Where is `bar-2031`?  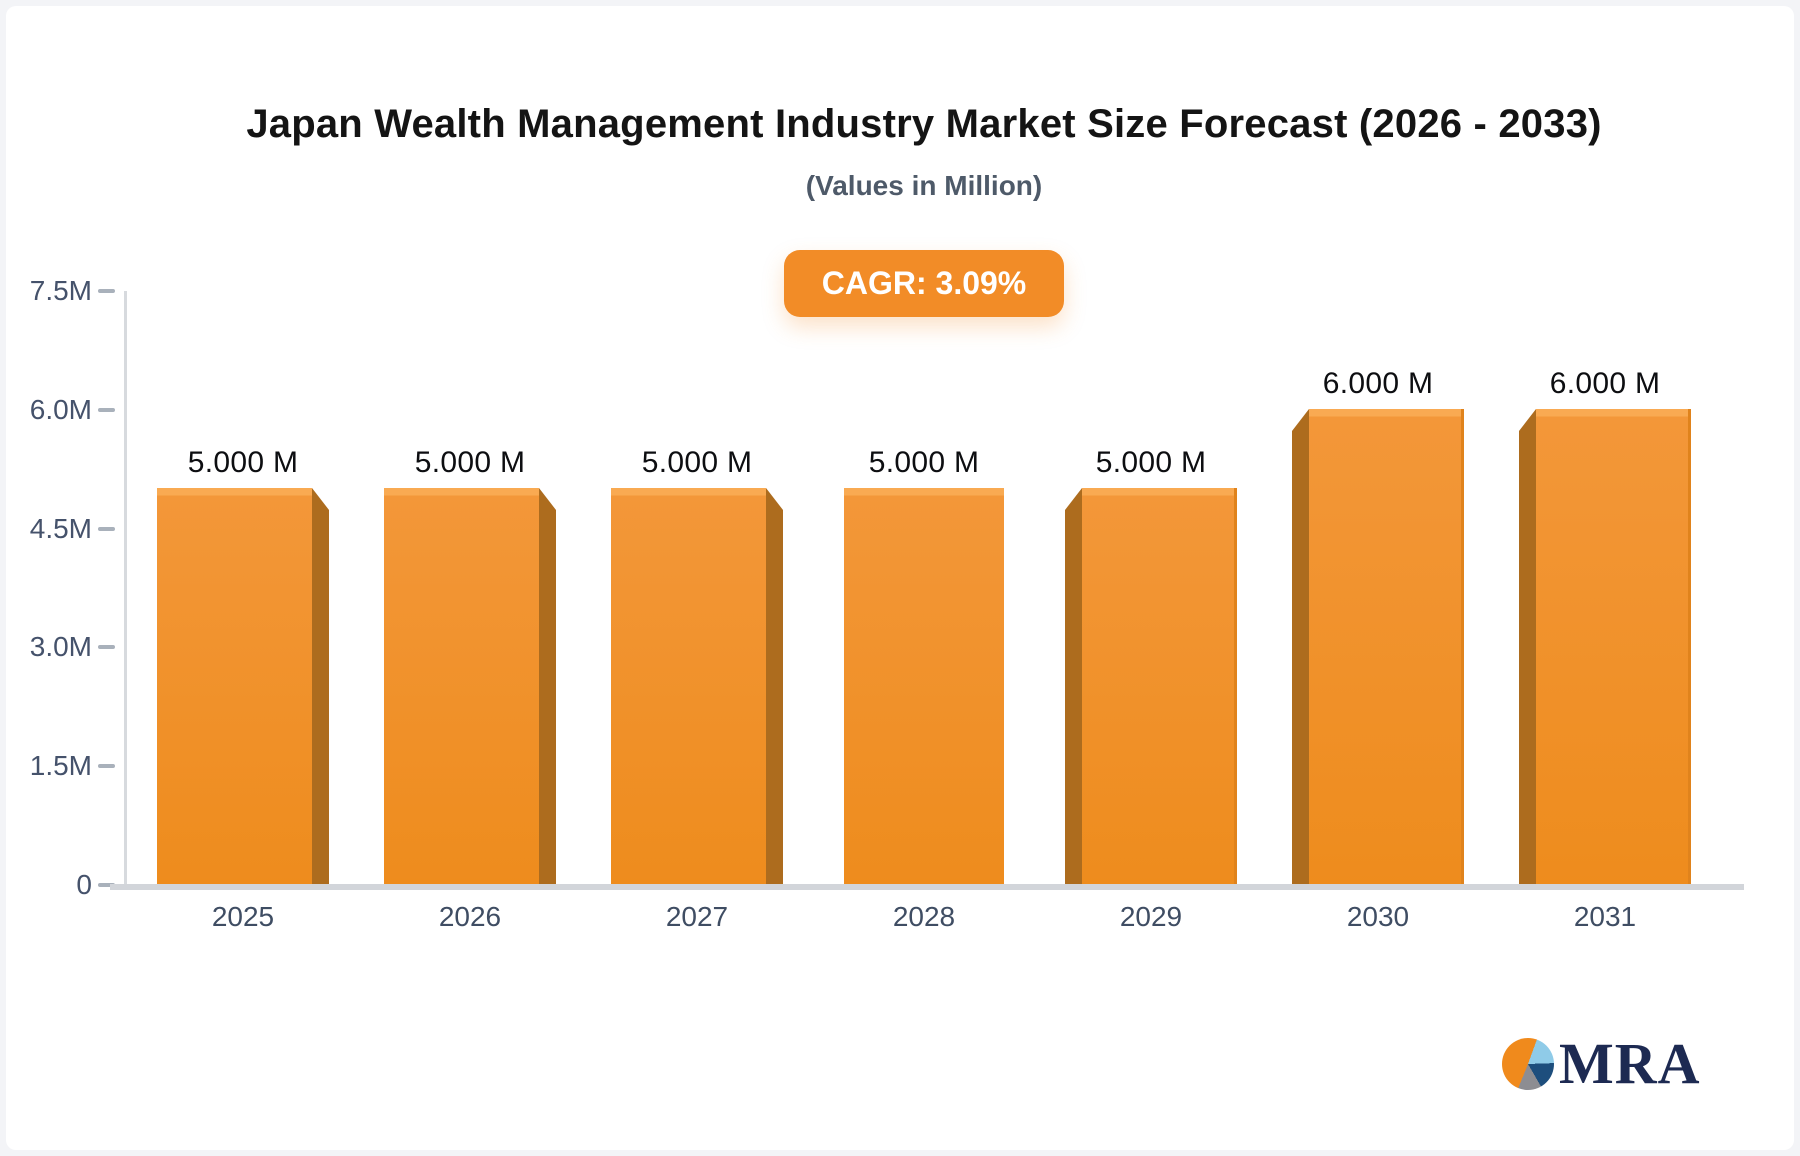
bar-2031 is located at coordinates (1605, 646).